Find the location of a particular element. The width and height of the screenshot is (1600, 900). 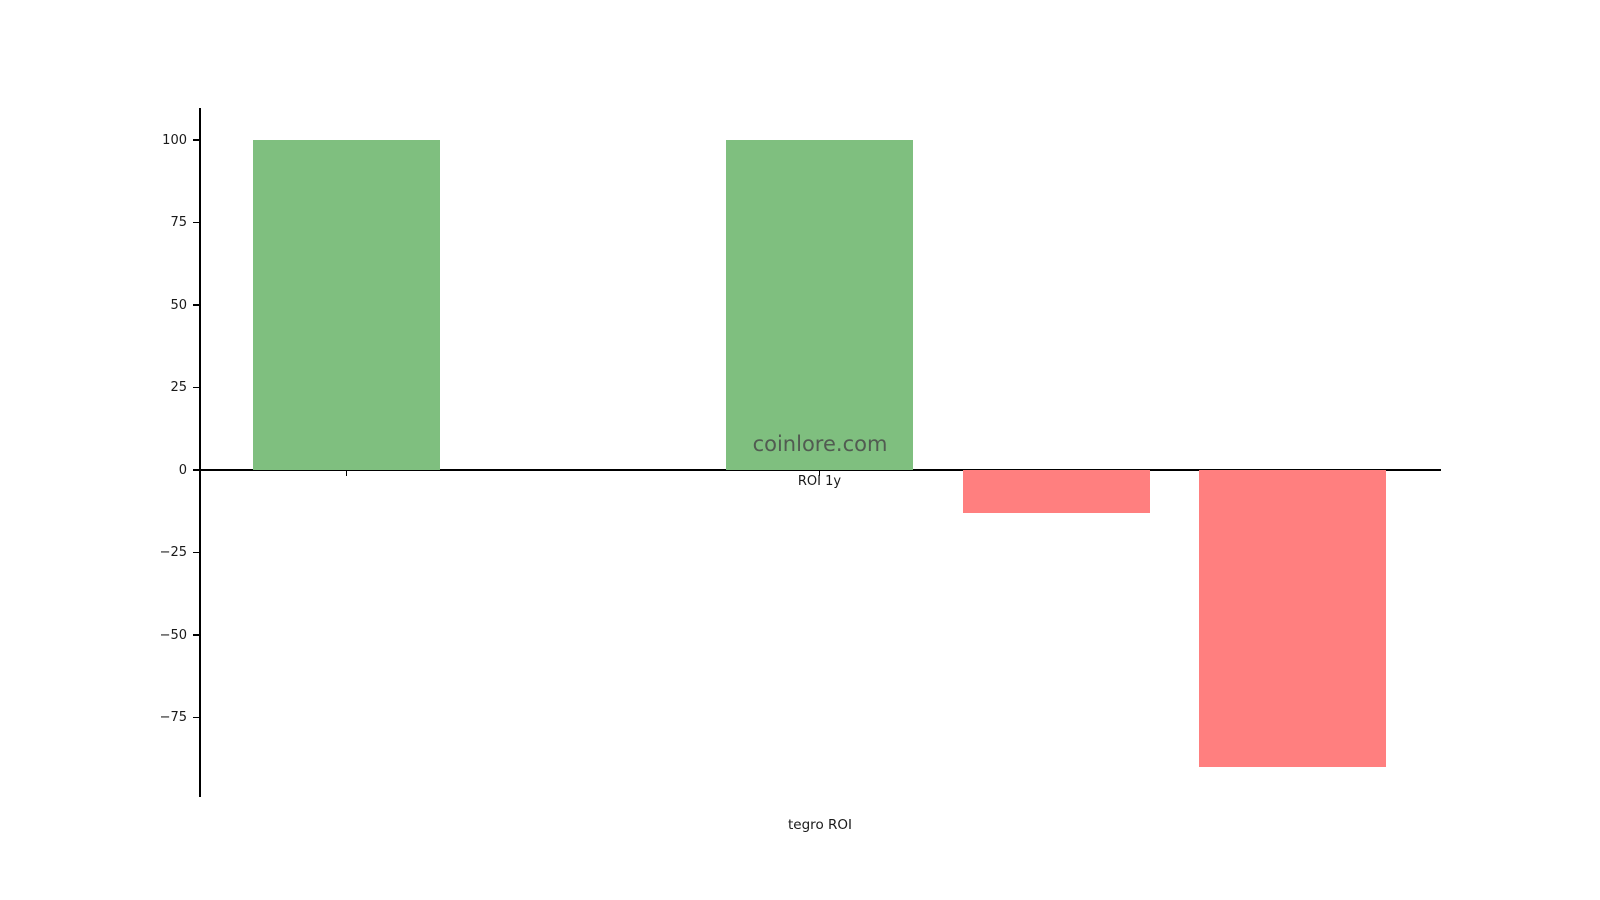

y-tick-label: 100 is located at coordinates (174, 140).